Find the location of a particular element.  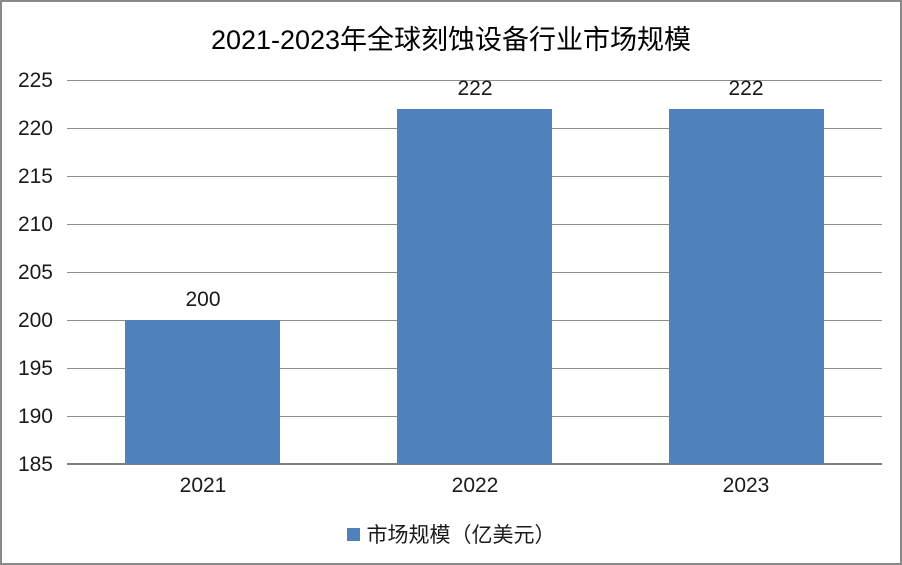

chart-title: 2021-2023年全球刻蚀设备行业市场规模 is located at coordinates (451, 40).